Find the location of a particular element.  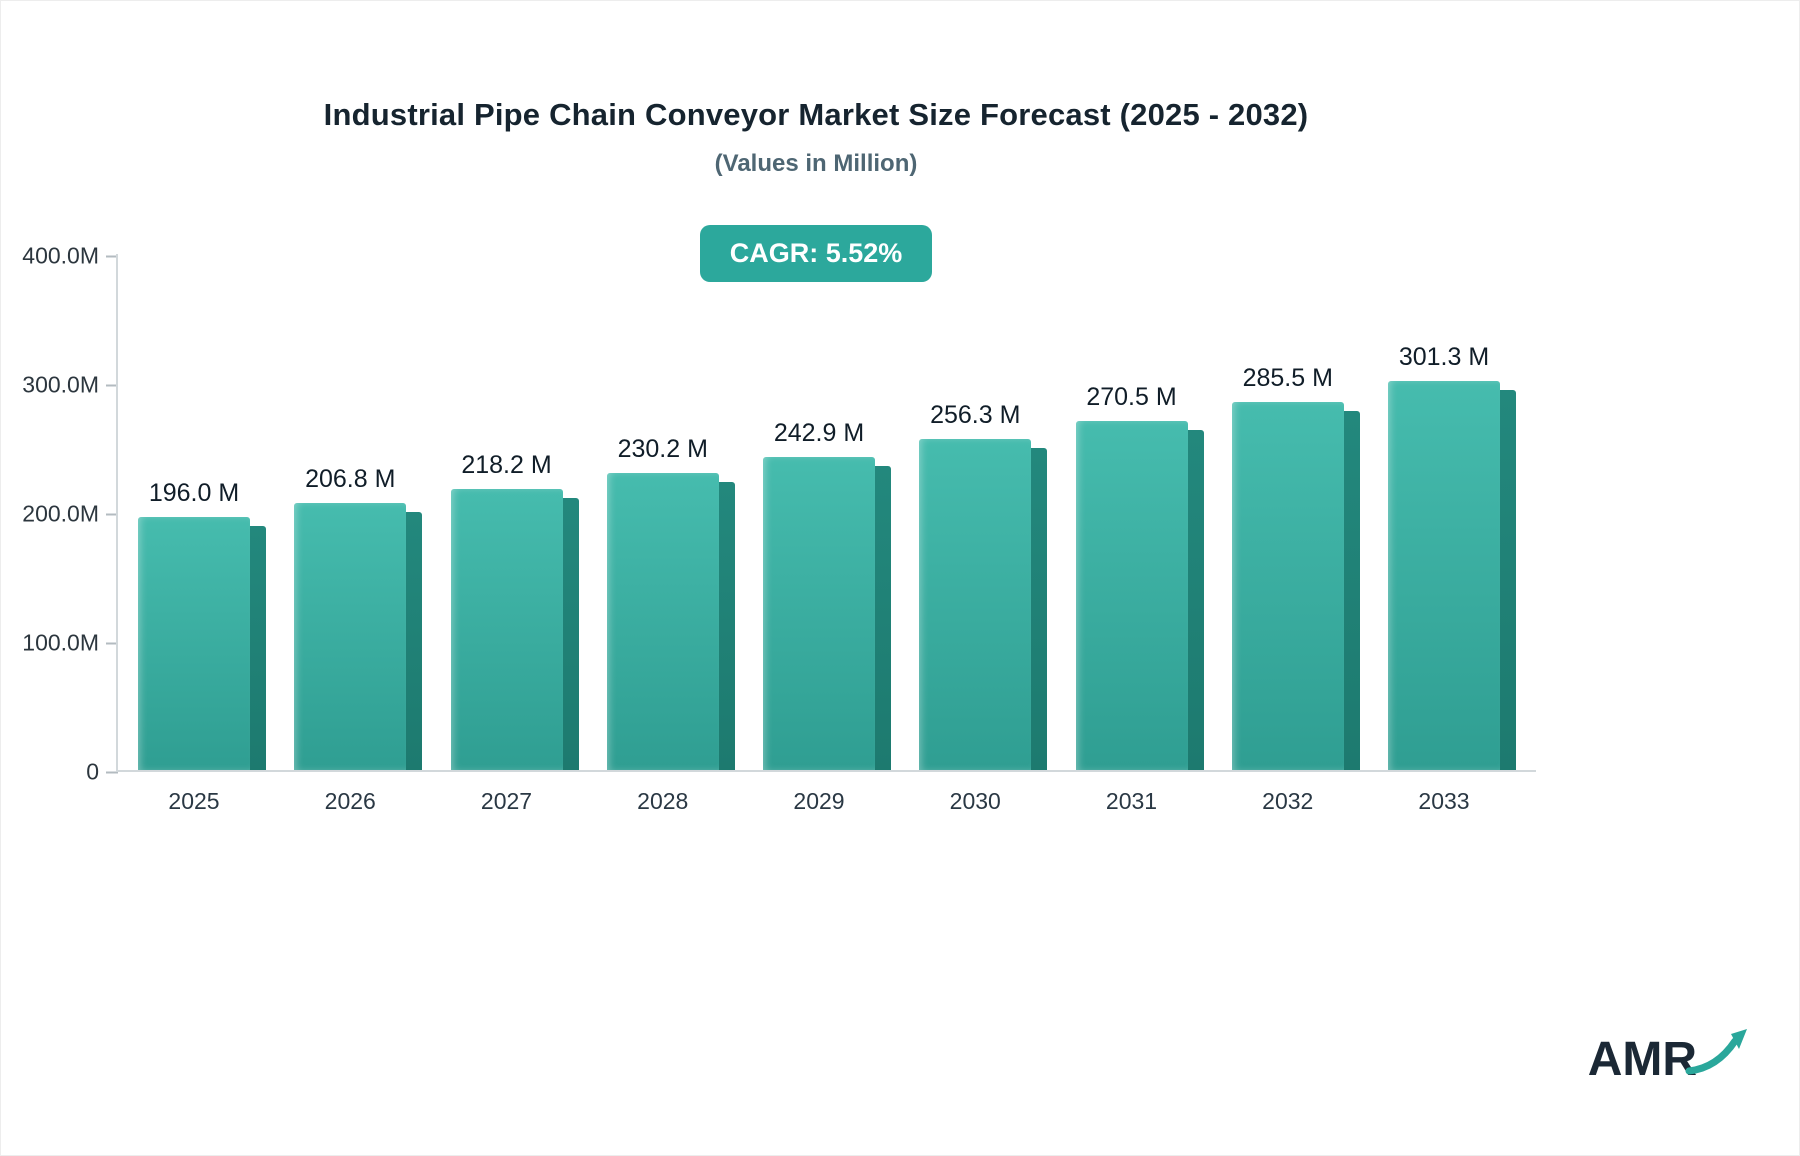

y-axis-label: 200.0M is located at coordinates (70, 514).